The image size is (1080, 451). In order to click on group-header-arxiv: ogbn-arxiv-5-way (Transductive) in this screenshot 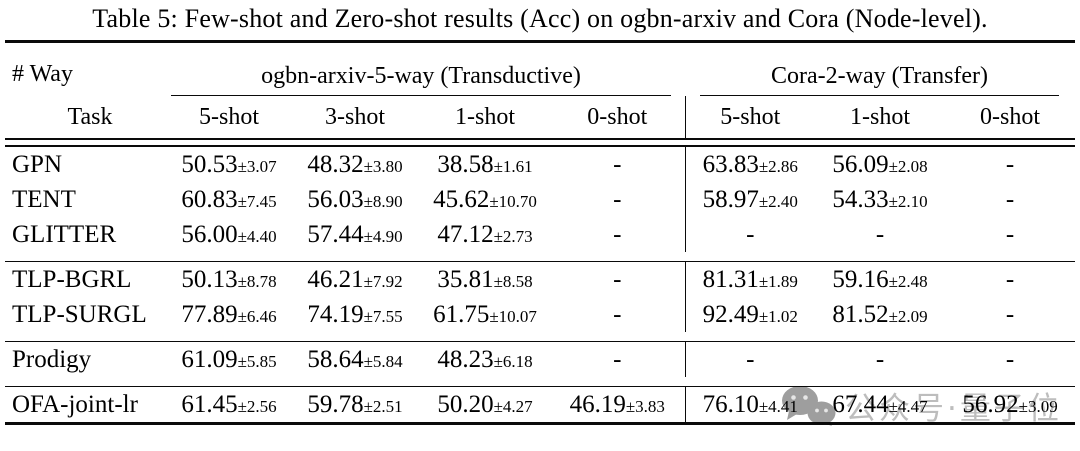, I will do `click(426, 69)`.